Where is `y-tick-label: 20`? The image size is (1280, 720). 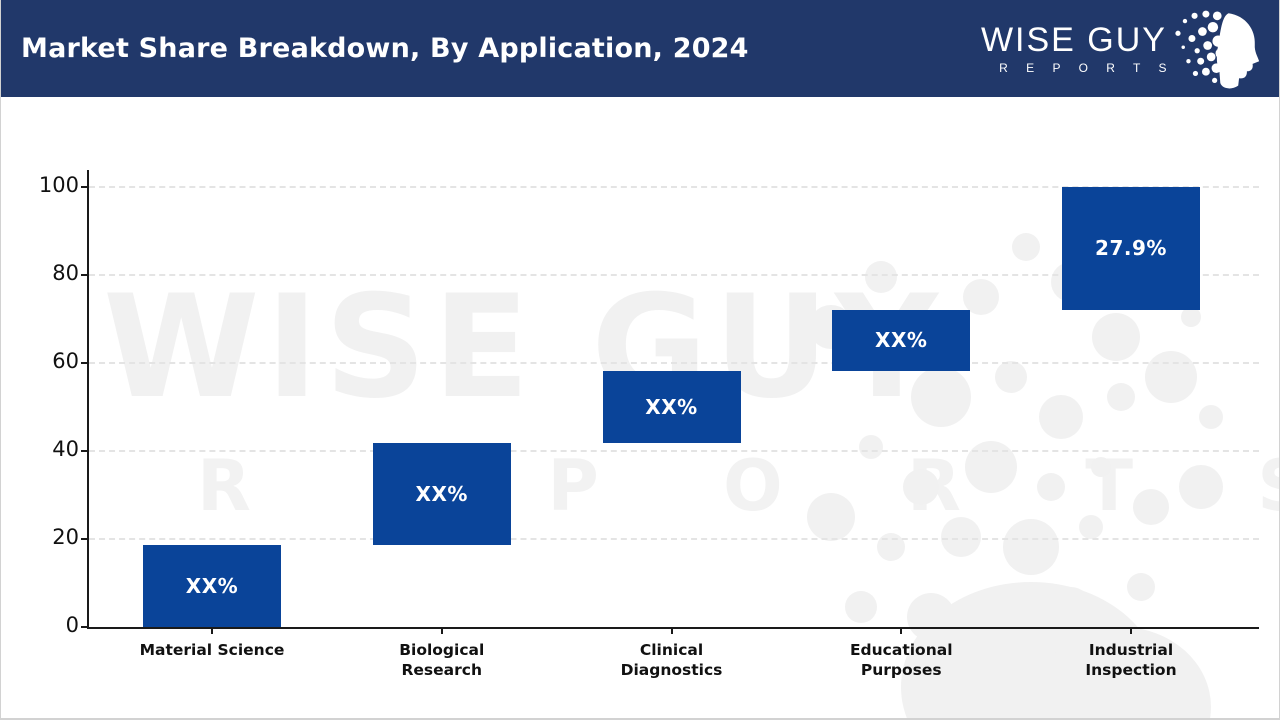 y-tick-label: 20 is located at coordinates (65, 537).